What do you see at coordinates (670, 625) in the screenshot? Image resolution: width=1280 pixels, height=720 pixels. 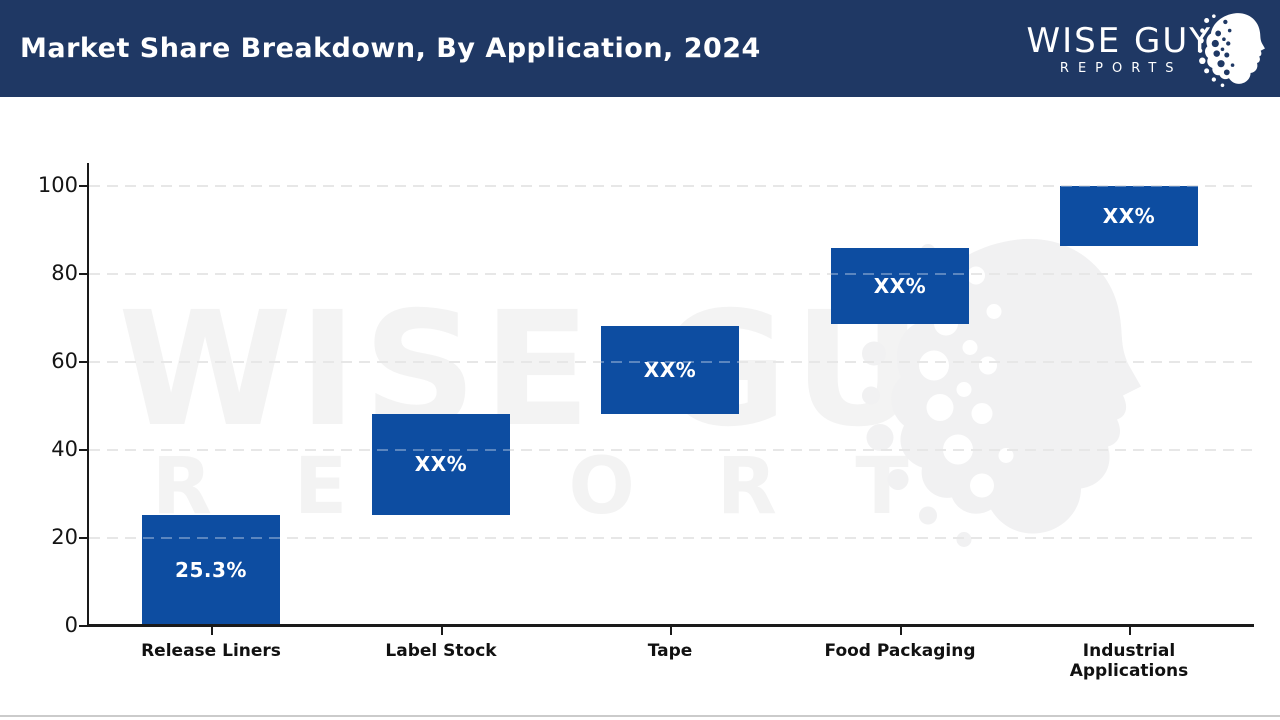 I see `x-axis-line` at bounding box center [670, 625].